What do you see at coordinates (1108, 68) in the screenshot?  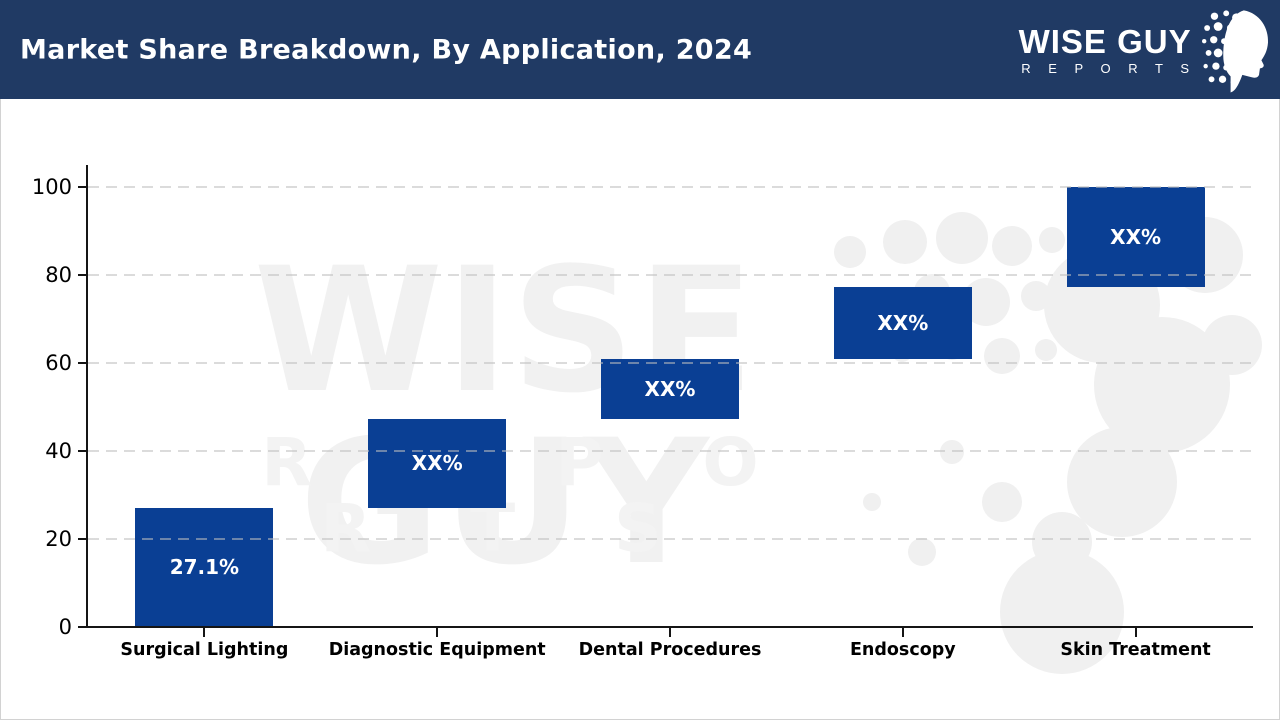 I see `wiseguy-logo-subtitle: R E P O R T S` at bounding box center [1108, 68].